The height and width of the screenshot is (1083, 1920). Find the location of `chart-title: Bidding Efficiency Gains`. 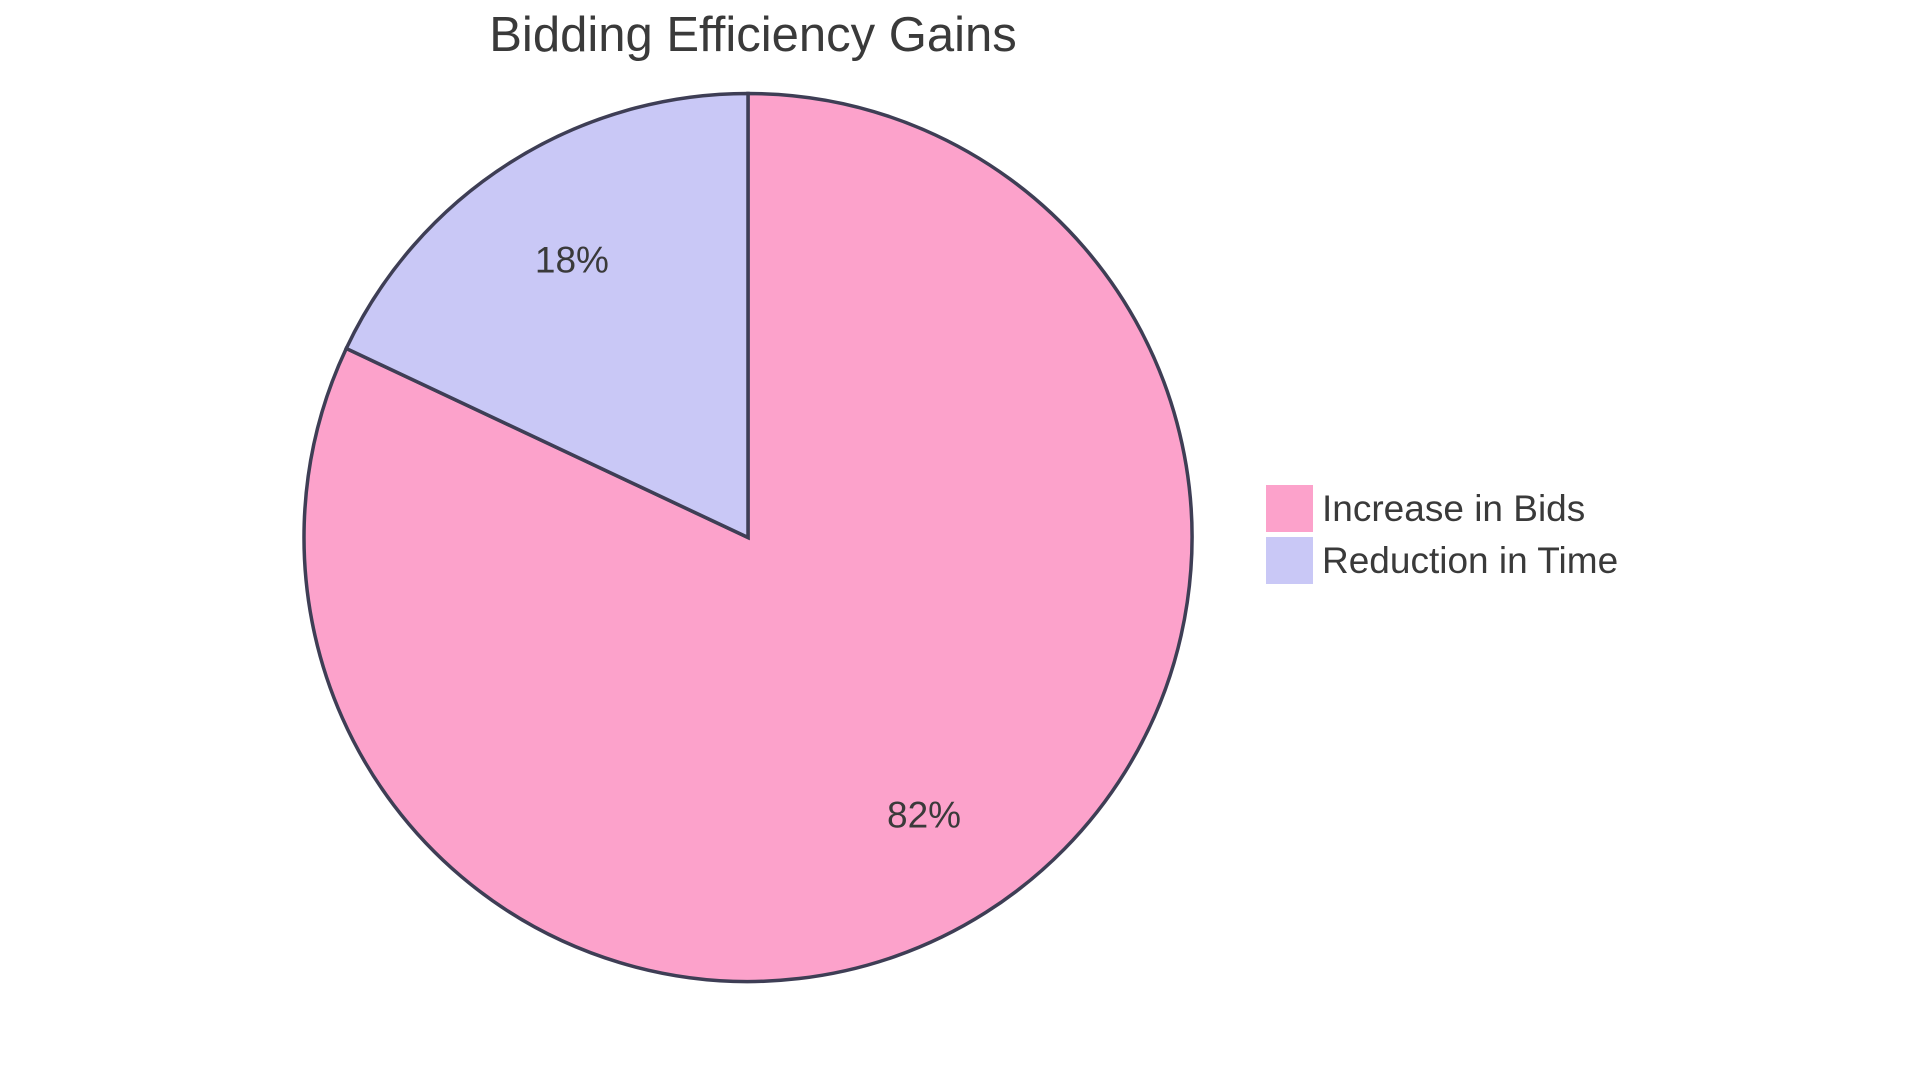

chart-title: Bidding Efficiency Gains is located at coordinates (753, 35).